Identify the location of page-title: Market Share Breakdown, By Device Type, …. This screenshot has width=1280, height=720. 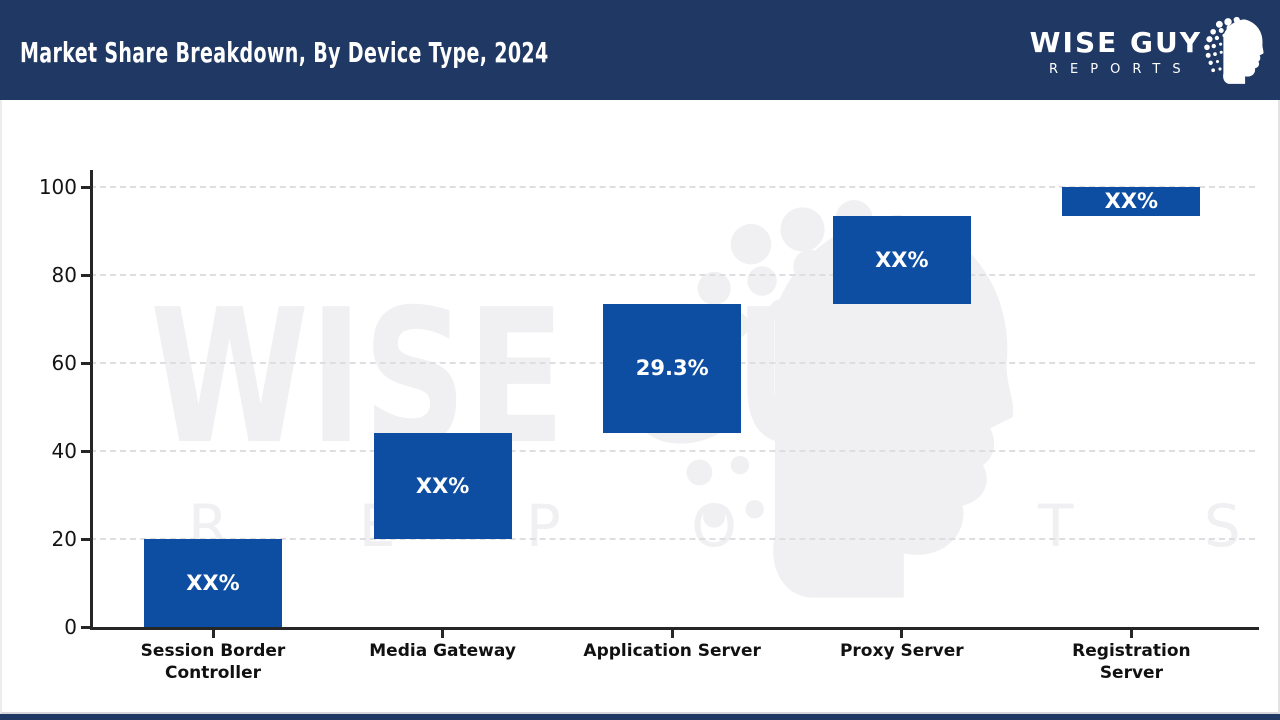
(284, 52).